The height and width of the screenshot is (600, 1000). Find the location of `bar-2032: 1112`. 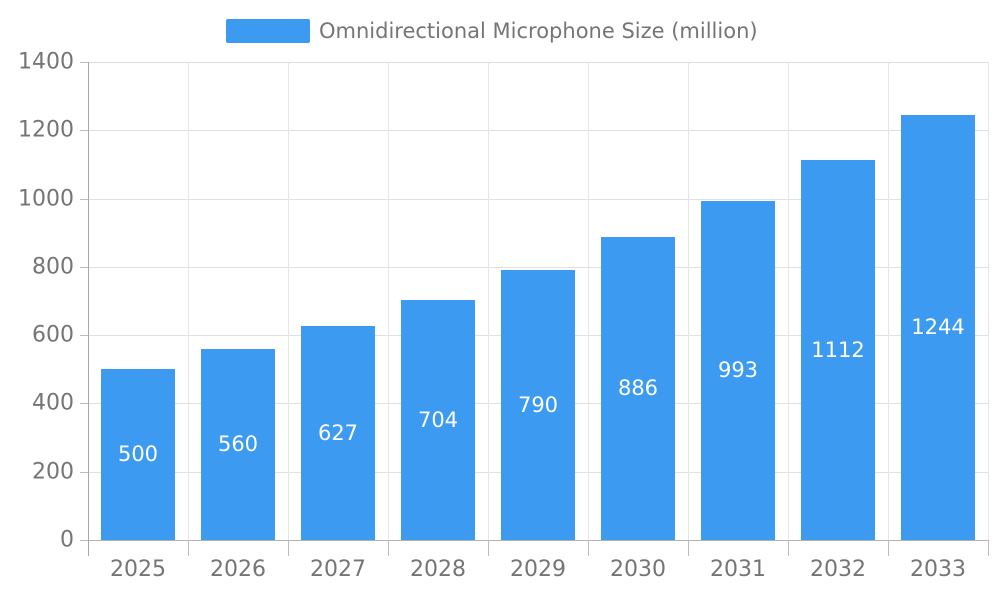

bar-2032: 1112 is located at coordinates (838, 350).